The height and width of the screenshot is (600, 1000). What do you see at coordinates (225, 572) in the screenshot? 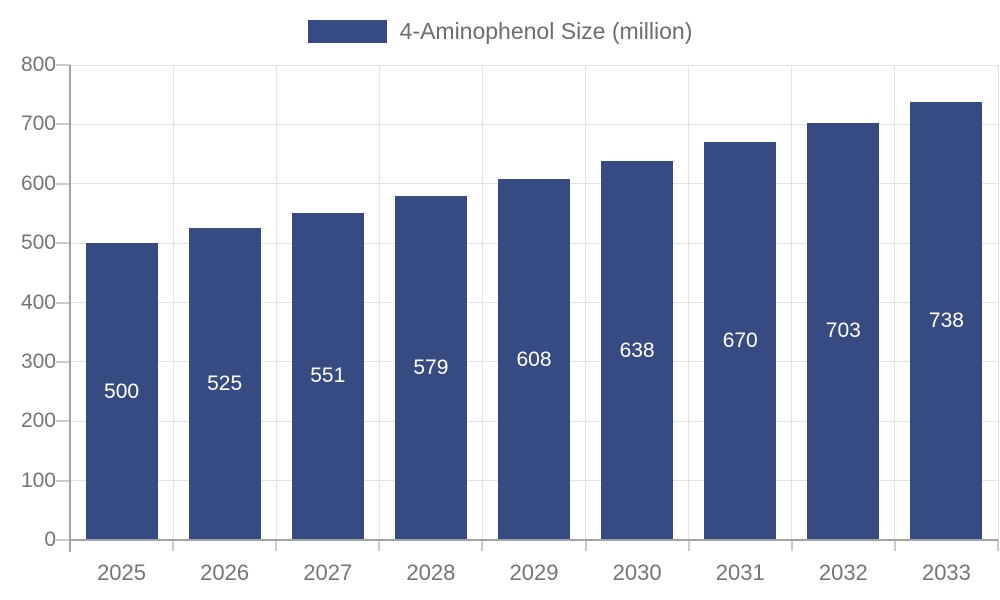
I see `x-axis-label-2026: 2026` at bounding box center [225, 572].